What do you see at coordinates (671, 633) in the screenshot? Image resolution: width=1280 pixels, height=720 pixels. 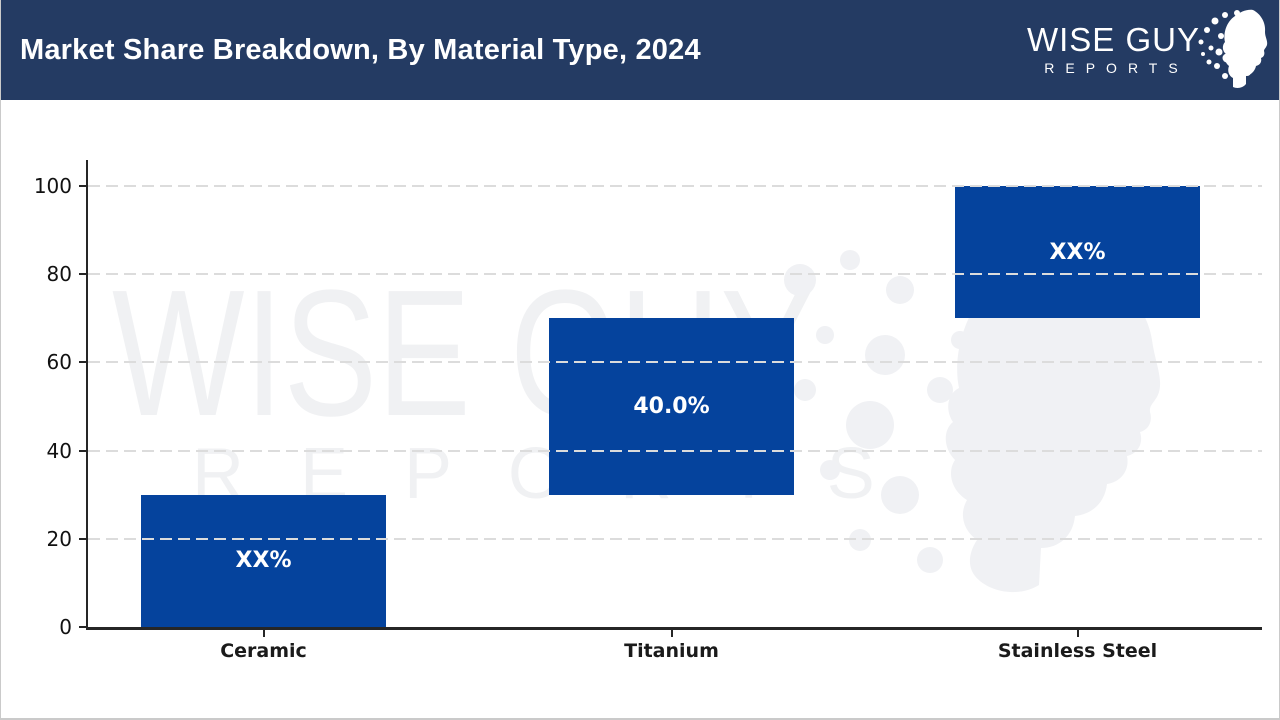 I see `x-tick-titanium` at bounding box center [671, 633].